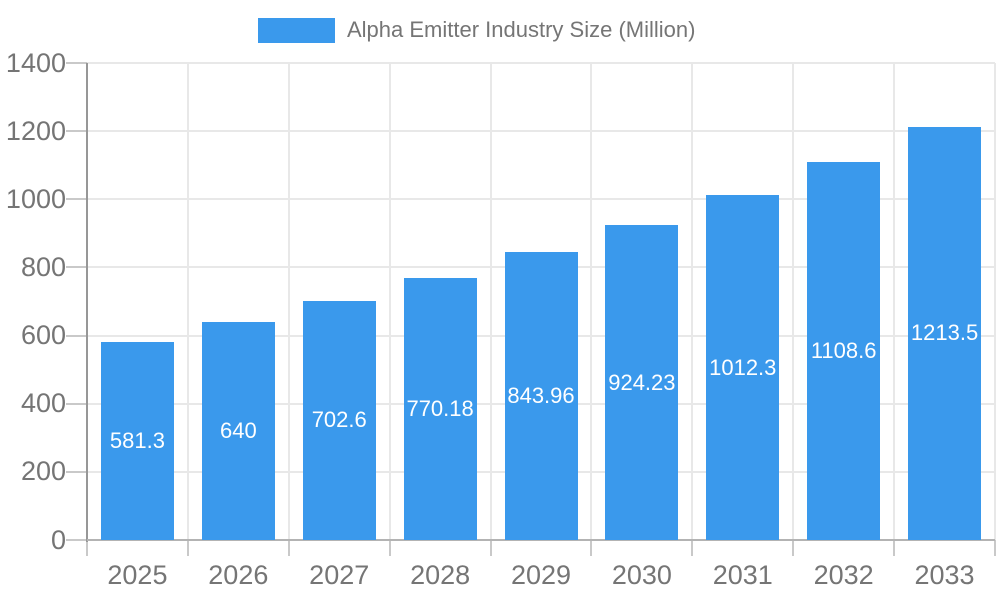  What do you see at coordinates (137, 575) in the screenshot?
I see `x-axis-label: 2025` at bounding box center [137, 575].